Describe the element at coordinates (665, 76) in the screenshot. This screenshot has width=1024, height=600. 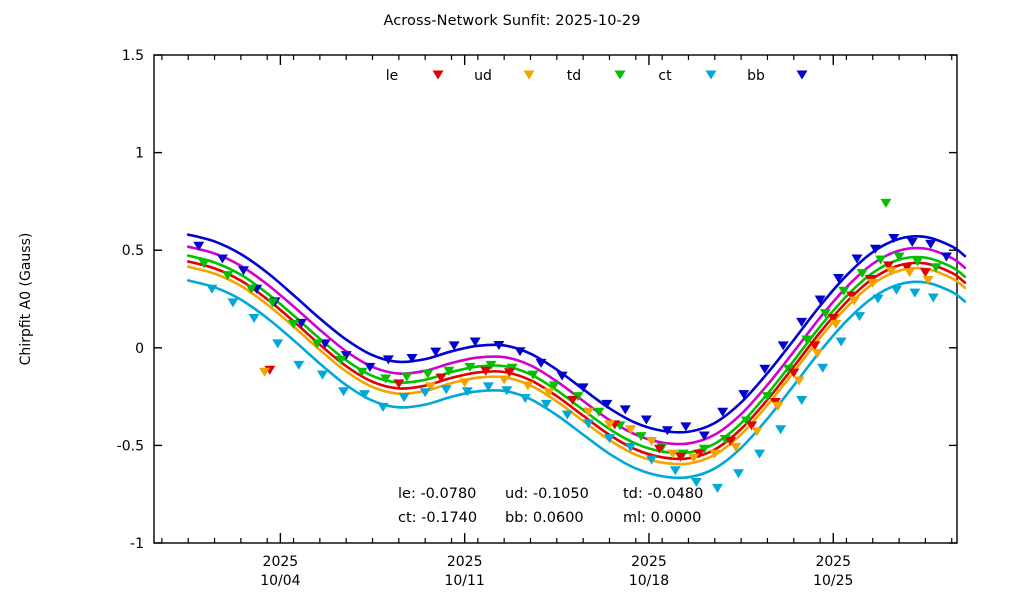
I see `legend-label-ct: ct` at that location.